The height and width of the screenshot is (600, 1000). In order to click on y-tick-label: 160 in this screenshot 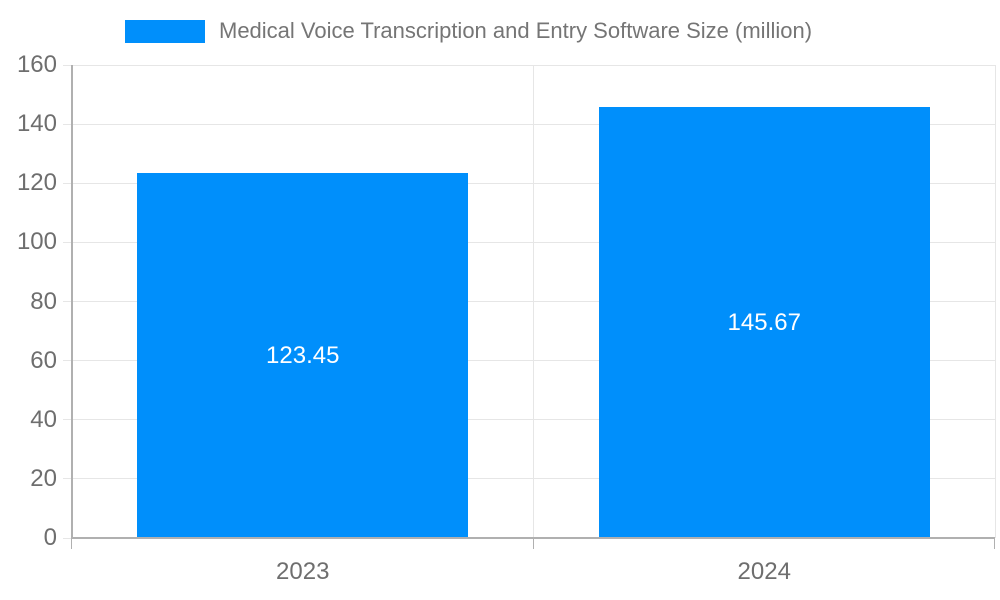, I will do `click(36, 64)`.